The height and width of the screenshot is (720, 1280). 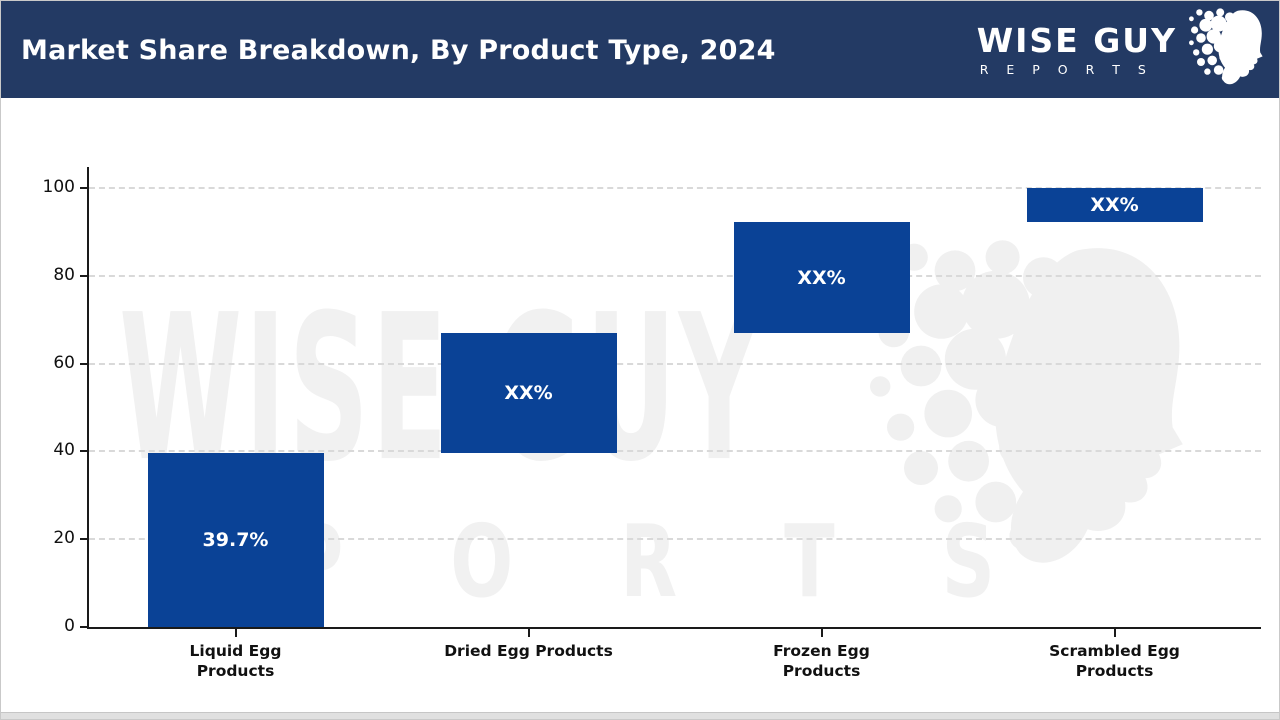 What do you see at coordinates (1066, 69) in the screenshot?
I see `brand-subname: R E P O R T S` at bounding box center [1066, 69].